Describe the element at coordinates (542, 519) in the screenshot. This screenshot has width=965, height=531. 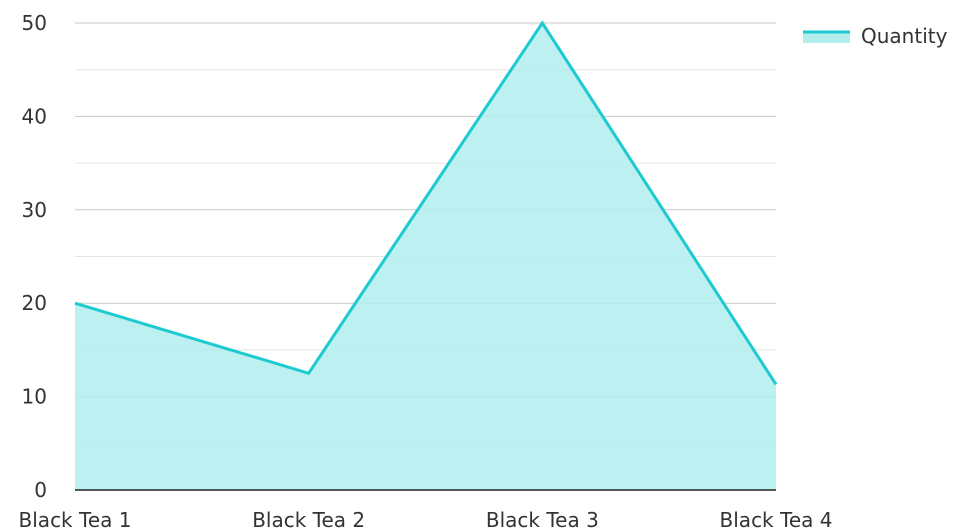
I see `x-tick-label: Black Tea 3` at that location.